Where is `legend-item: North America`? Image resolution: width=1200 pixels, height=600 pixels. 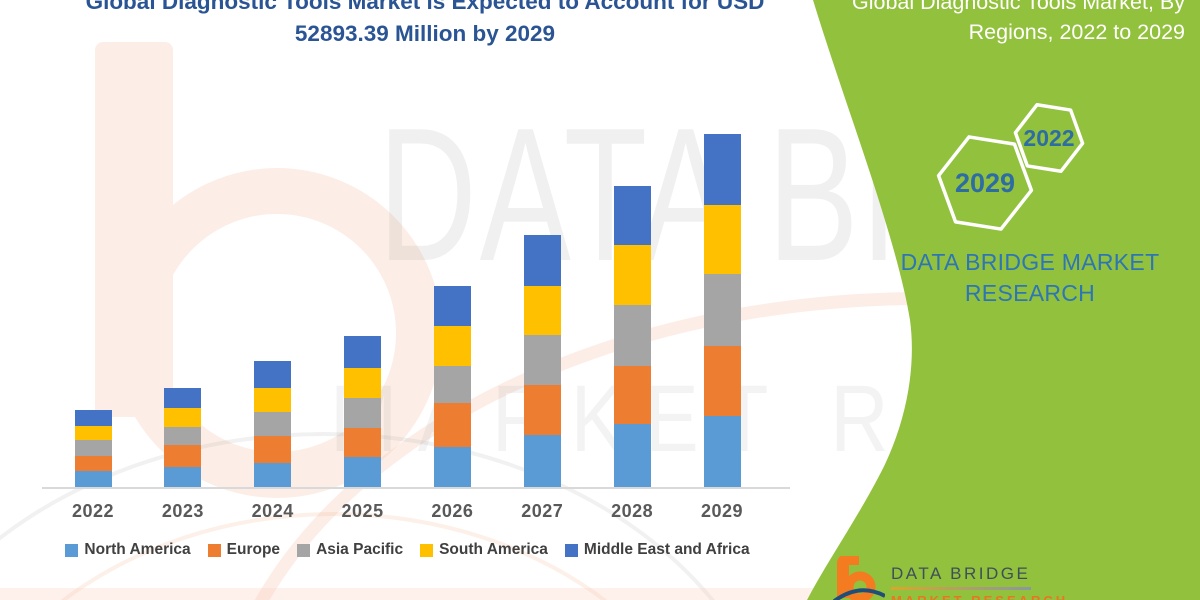
legend-item: North America is located at coordinates (128, 550).